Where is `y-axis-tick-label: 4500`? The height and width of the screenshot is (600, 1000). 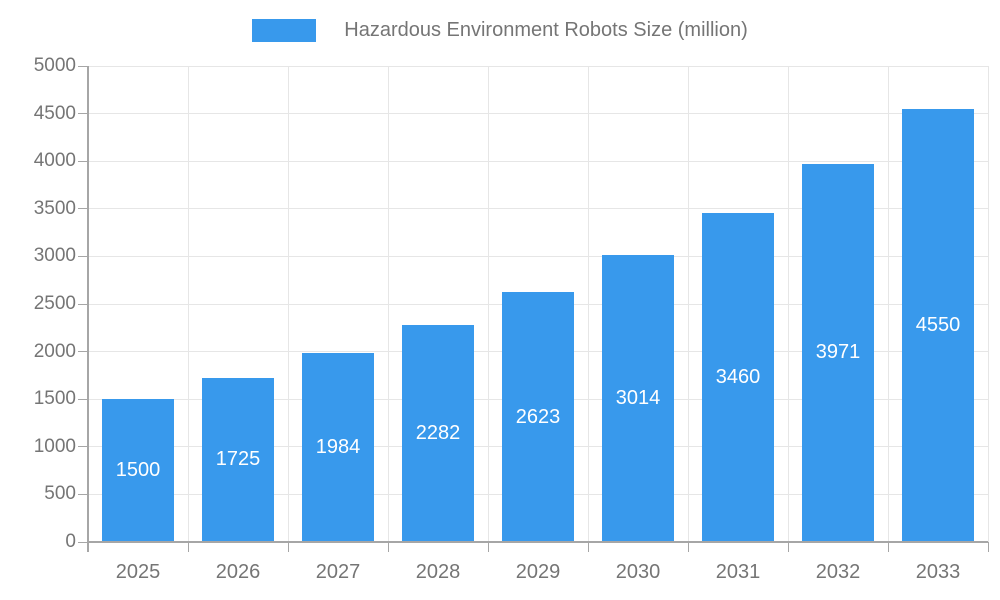 y-axis-tick-label: 4500 is located at coordinates (54, 113).